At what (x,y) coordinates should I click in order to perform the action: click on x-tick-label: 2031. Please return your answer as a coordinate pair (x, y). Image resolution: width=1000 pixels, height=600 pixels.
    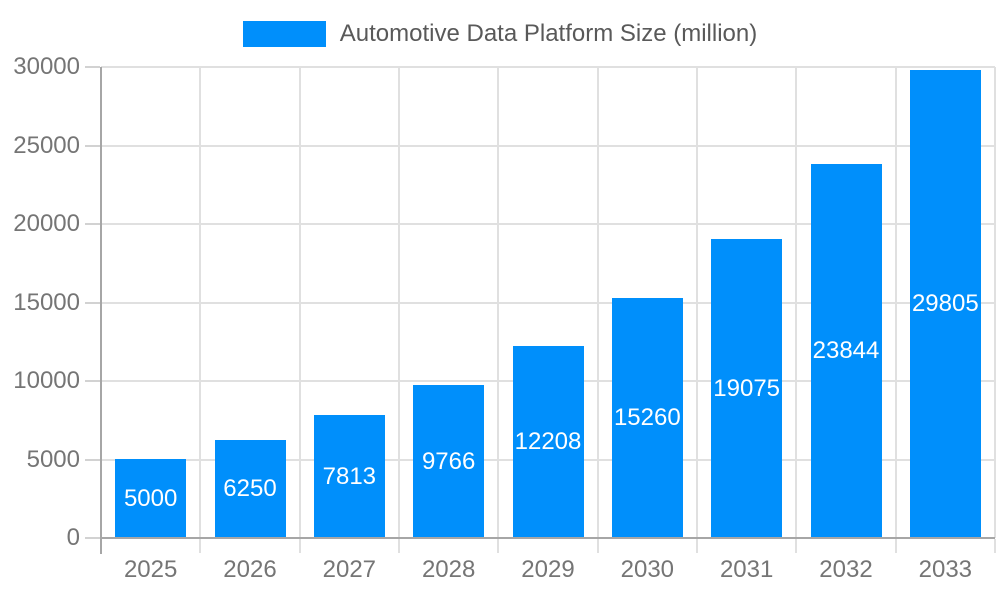
    Looking at the image, I should click on (746, 569).